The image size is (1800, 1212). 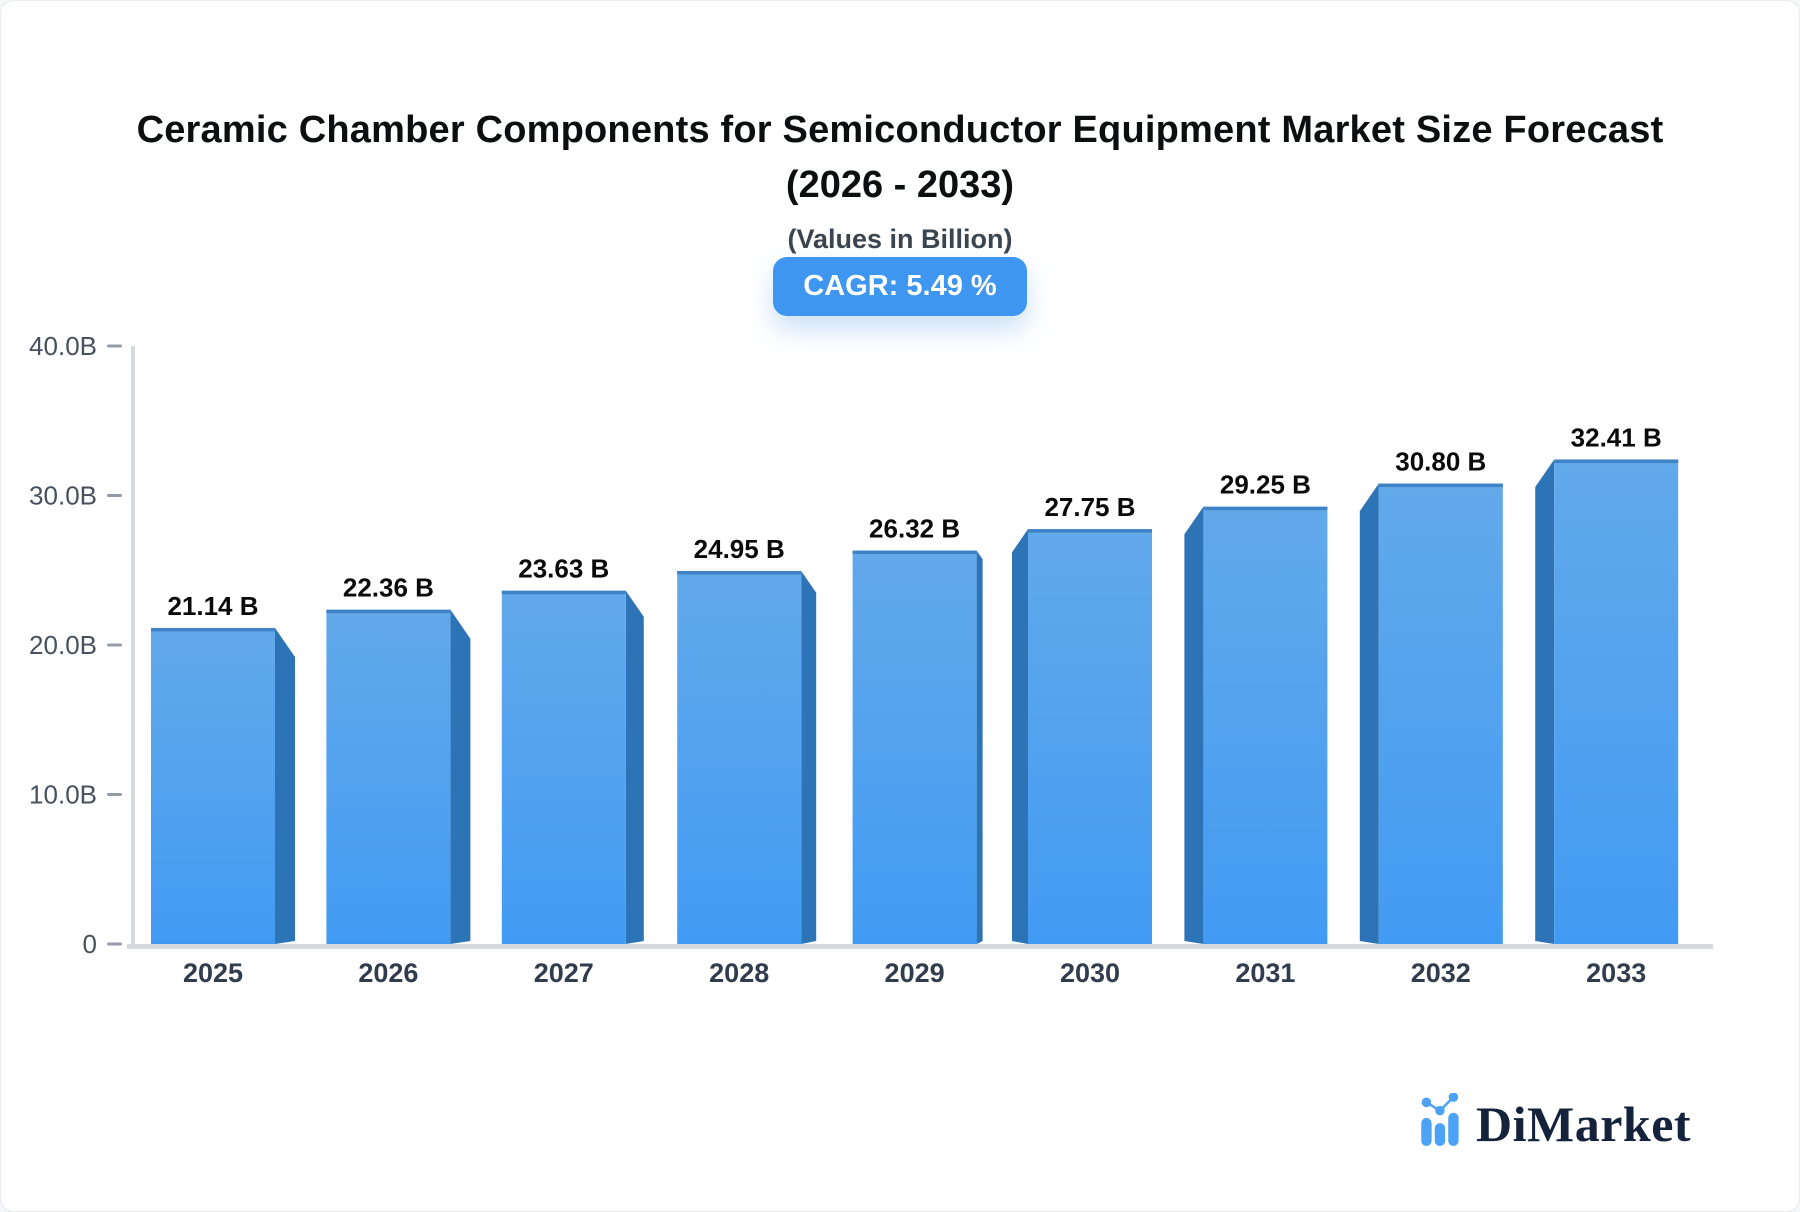 I want to click on cagr-badge-row: CAGR: 5.49 %, so click(x=900, y=286).